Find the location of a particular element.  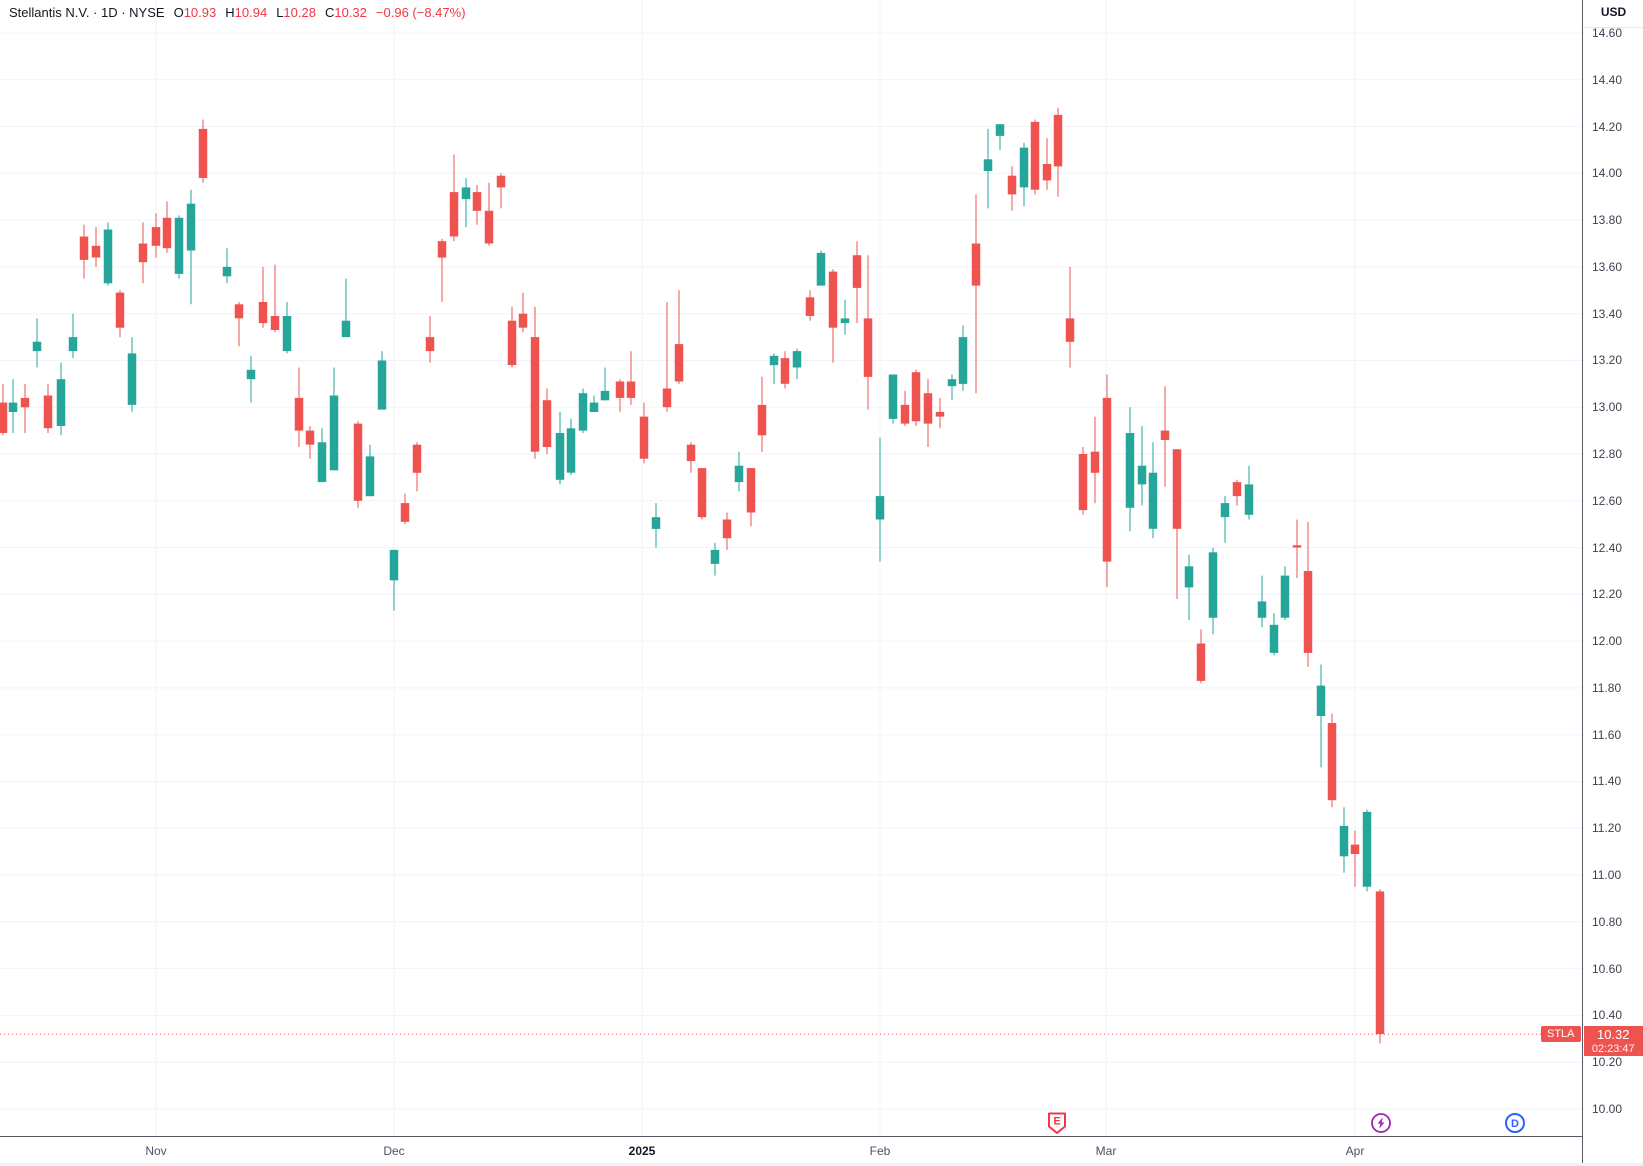

time-axis: Nov Dec 2025 Feb Mar Apr is located at coordinates (821, 1151).